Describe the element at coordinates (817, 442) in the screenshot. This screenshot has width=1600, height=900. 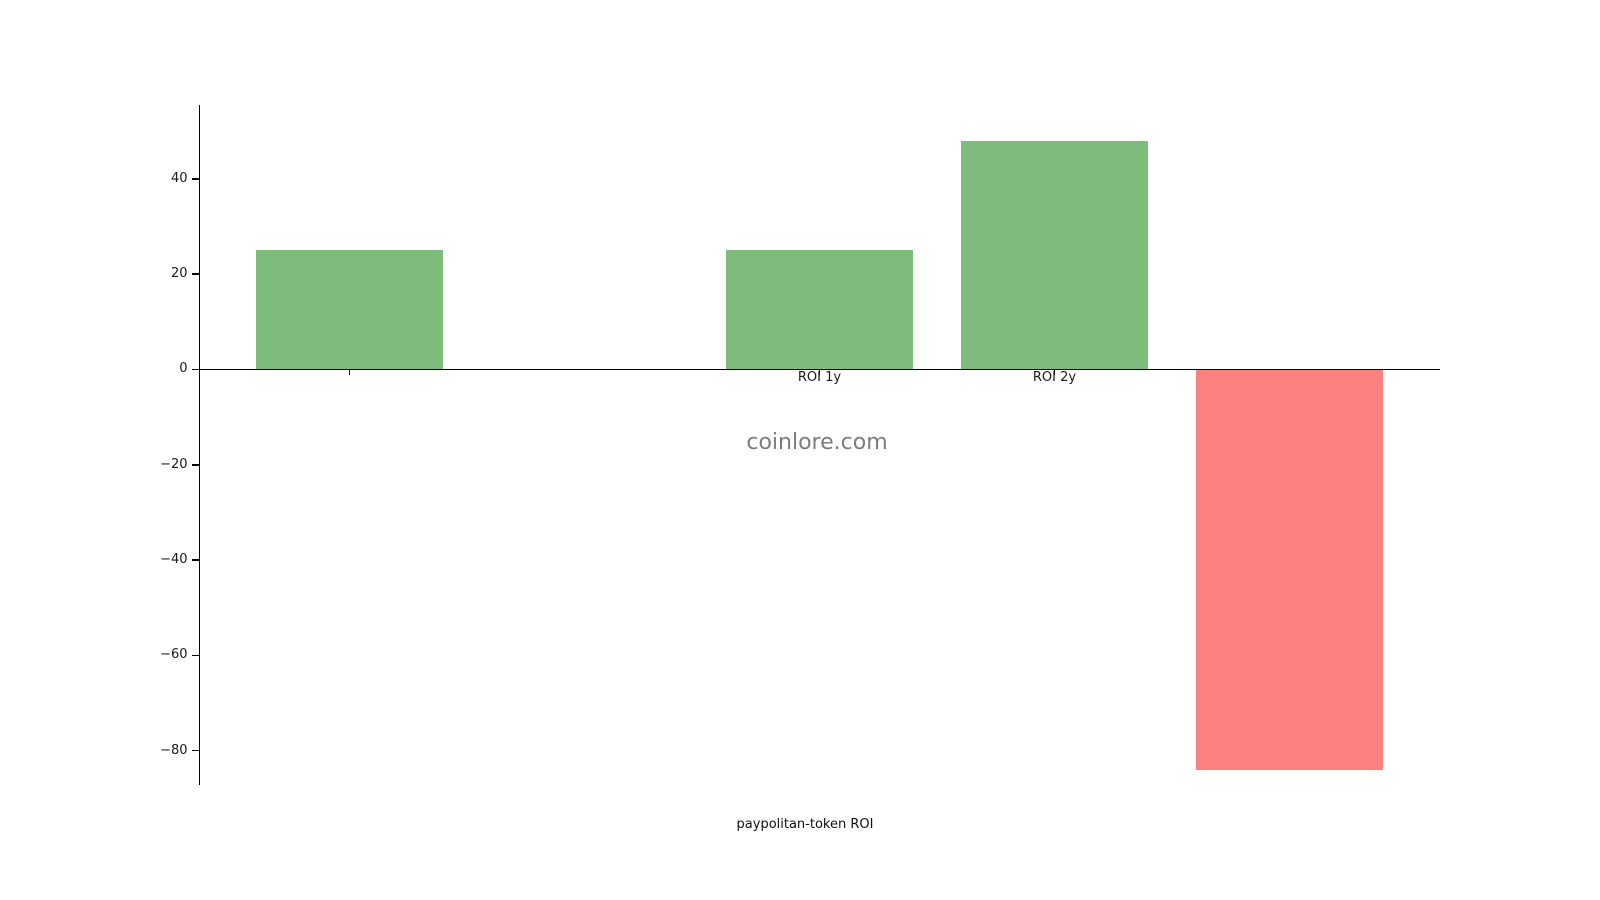
I see `watermark-text: coinlore.com` at that location.